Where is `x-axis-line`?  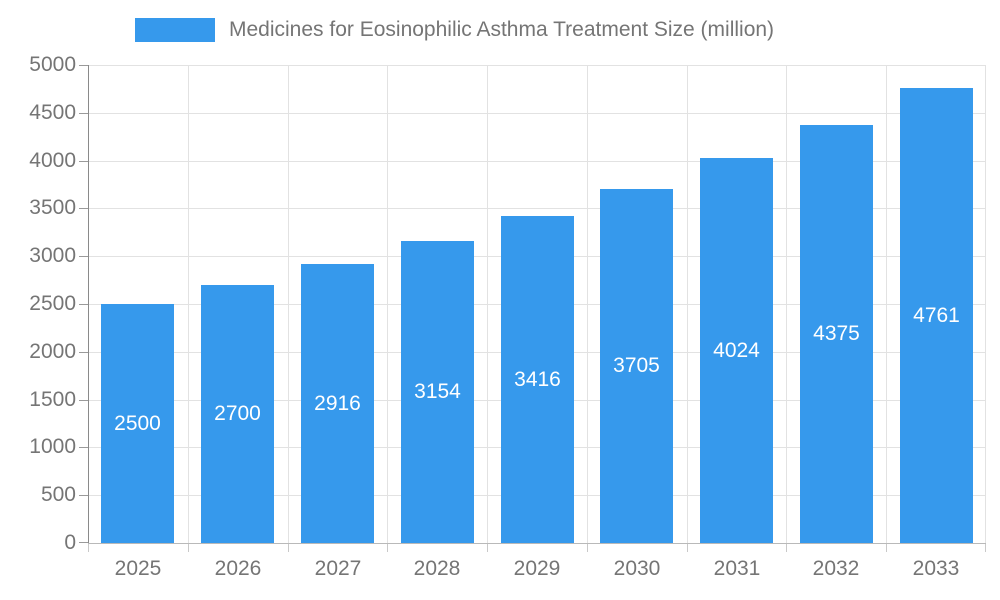
x-axis-line is located at coordinates (537, 543).